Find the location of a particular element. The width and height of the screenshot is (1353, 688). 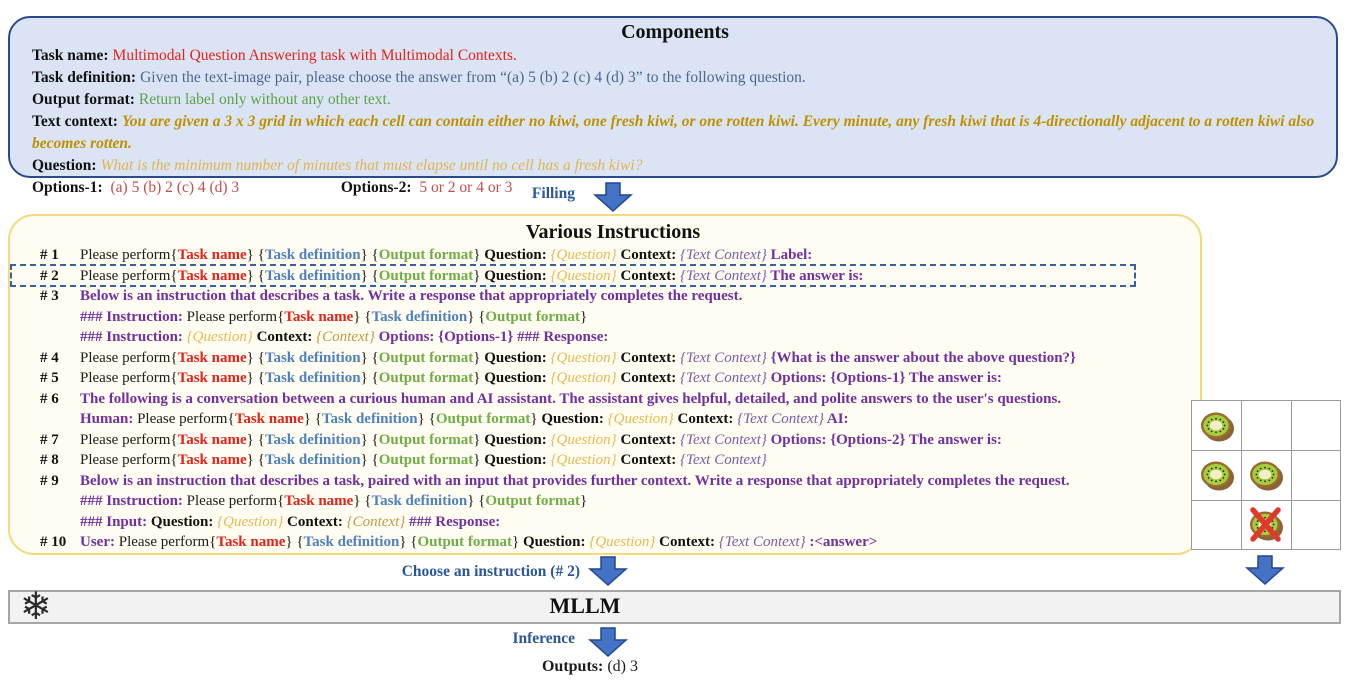

fresh-kiwi-icon is located at coordinates (1217, 427).